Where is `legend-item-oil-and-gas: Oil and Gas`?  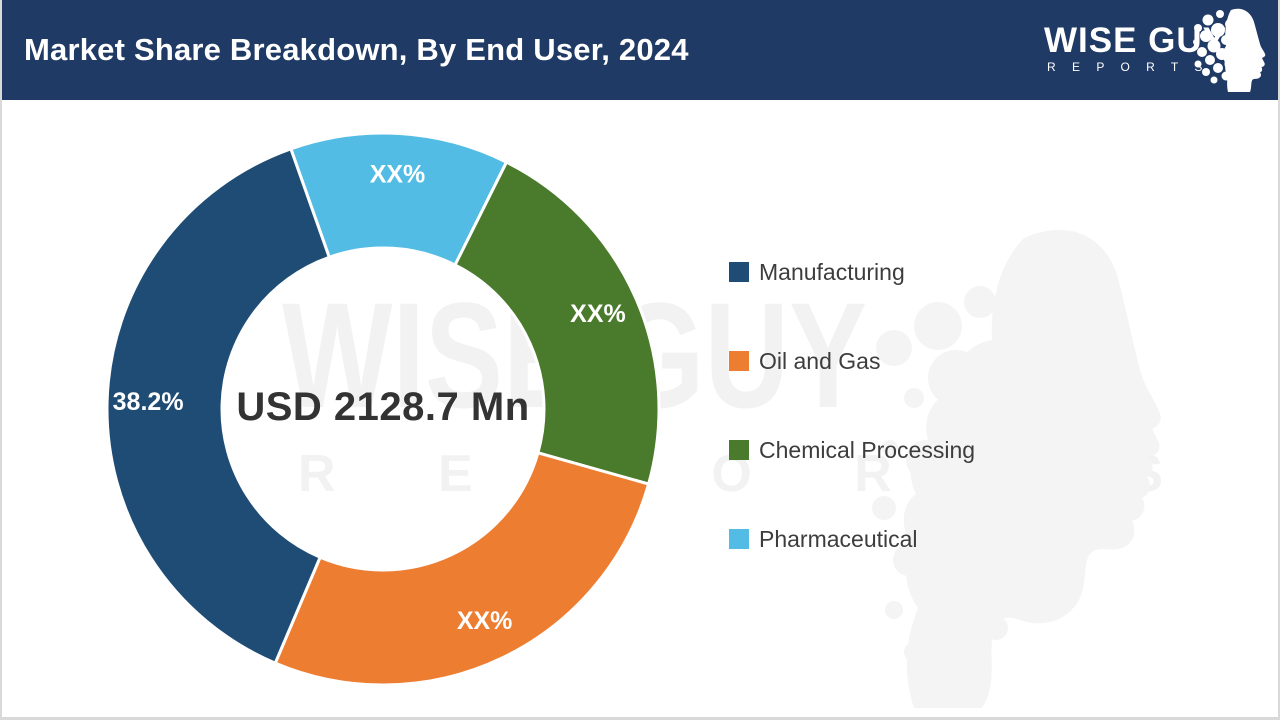 legend-item-oil-and-gas: Oil and Gas is located at coordinates (852, 361).